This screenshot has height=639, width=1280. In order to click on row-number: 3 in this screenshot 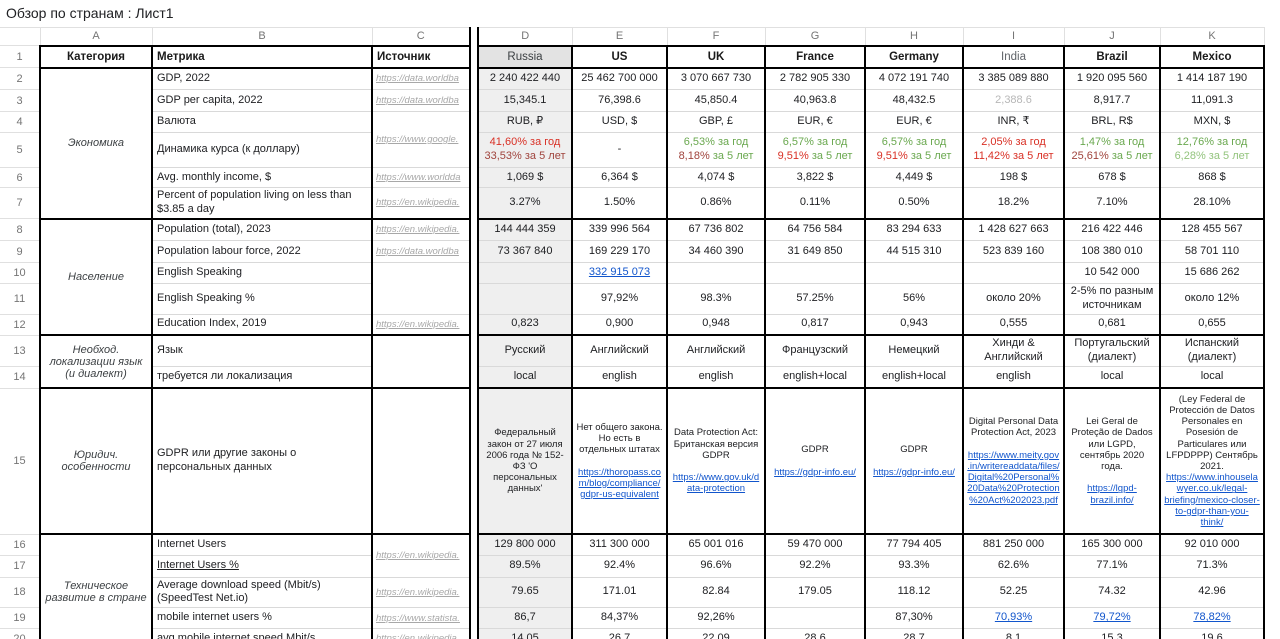, I will do `click(20, 100)`.